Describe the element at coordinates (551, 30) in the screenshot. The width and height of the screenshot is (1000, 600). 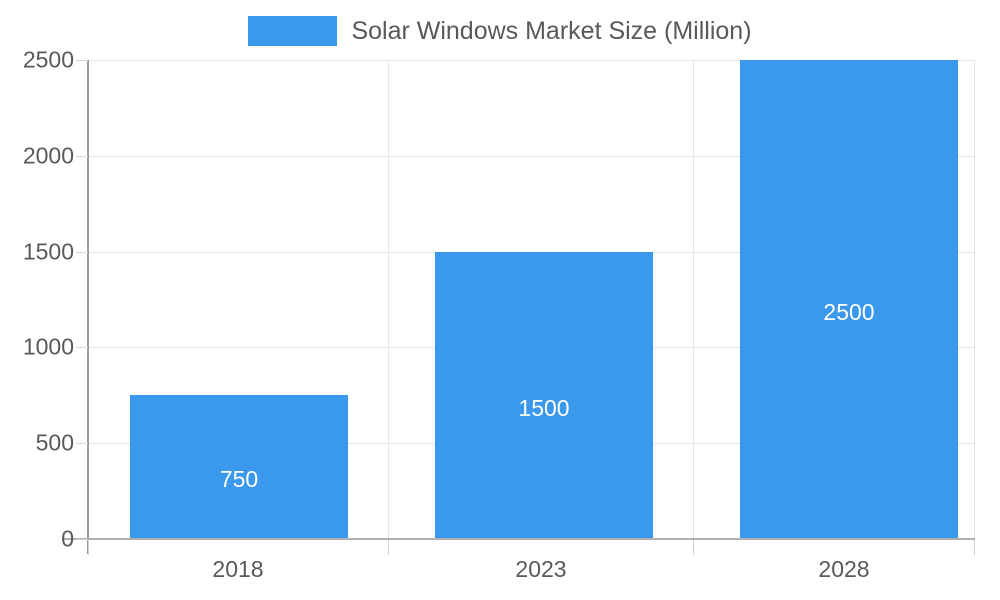
I see `legend-label: Solar Windows Market Size (Million)` at that location.